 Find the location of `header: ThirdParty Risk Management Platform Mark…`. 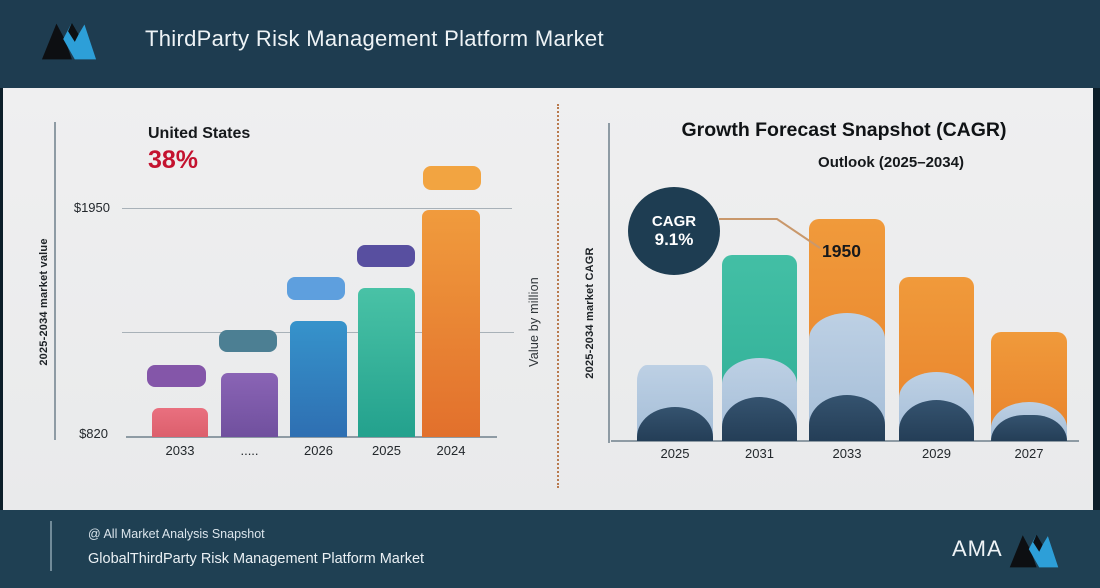

header: ThirdParty Risk Management Platform Mark… is located at coordinates (550, 44).